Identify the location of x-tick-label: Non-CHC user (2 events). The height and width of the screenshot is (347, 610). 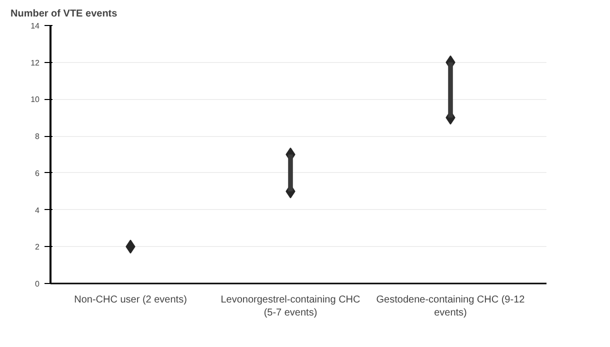
(130, 300).